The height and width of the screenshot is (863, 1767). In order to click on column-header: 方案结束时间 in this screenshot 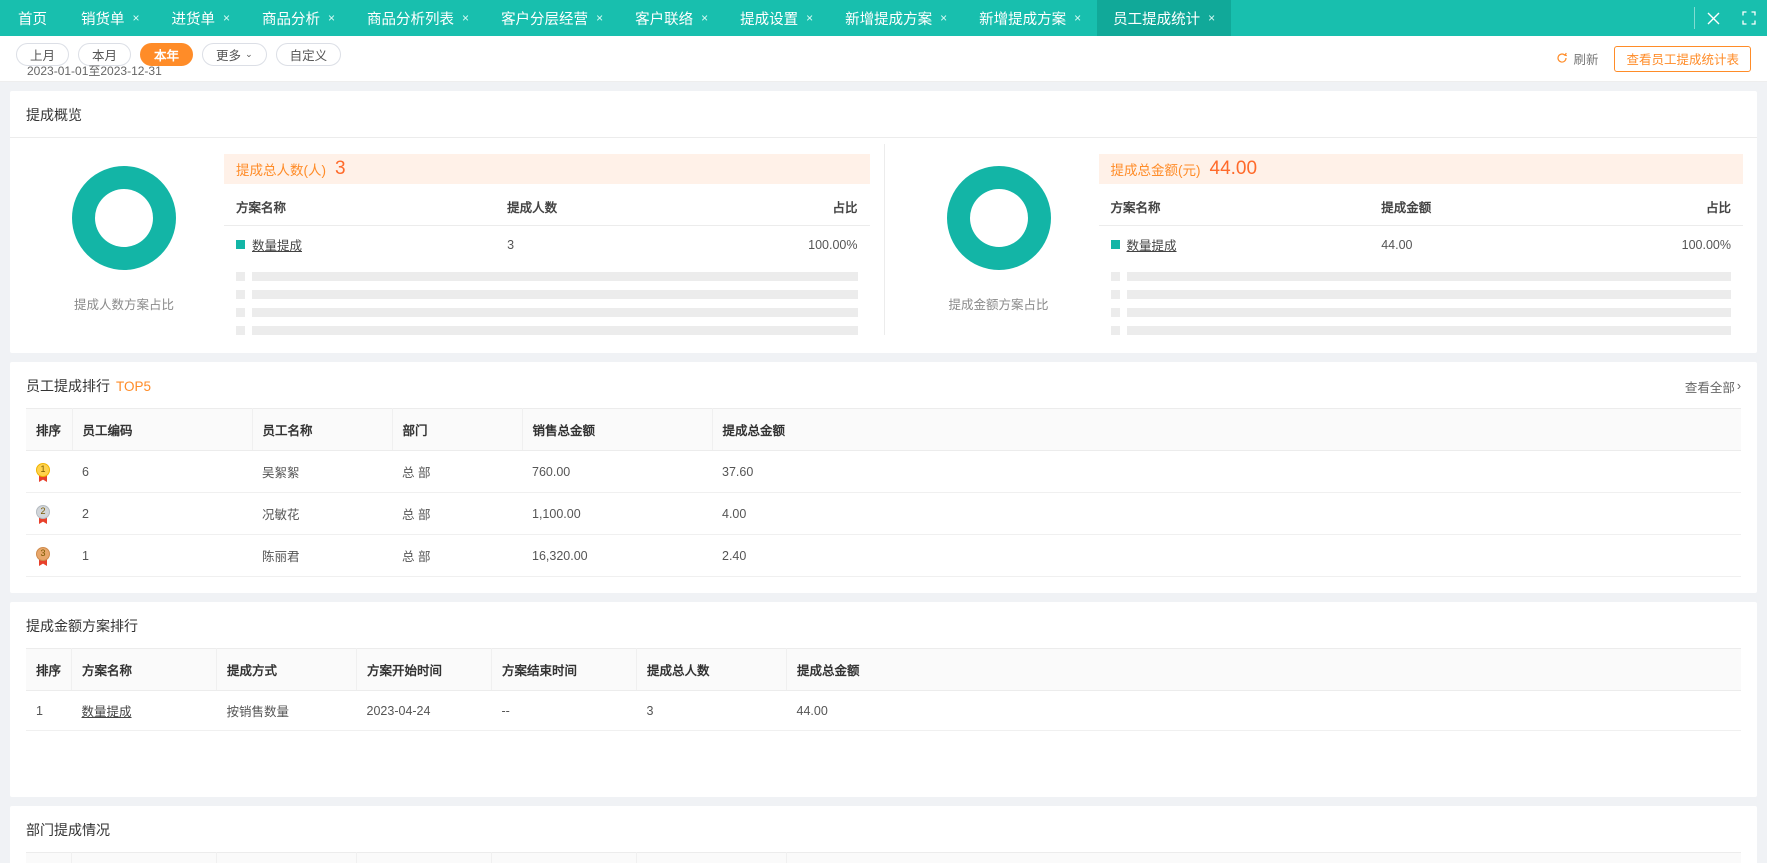, I will do `click(564, 857)`.